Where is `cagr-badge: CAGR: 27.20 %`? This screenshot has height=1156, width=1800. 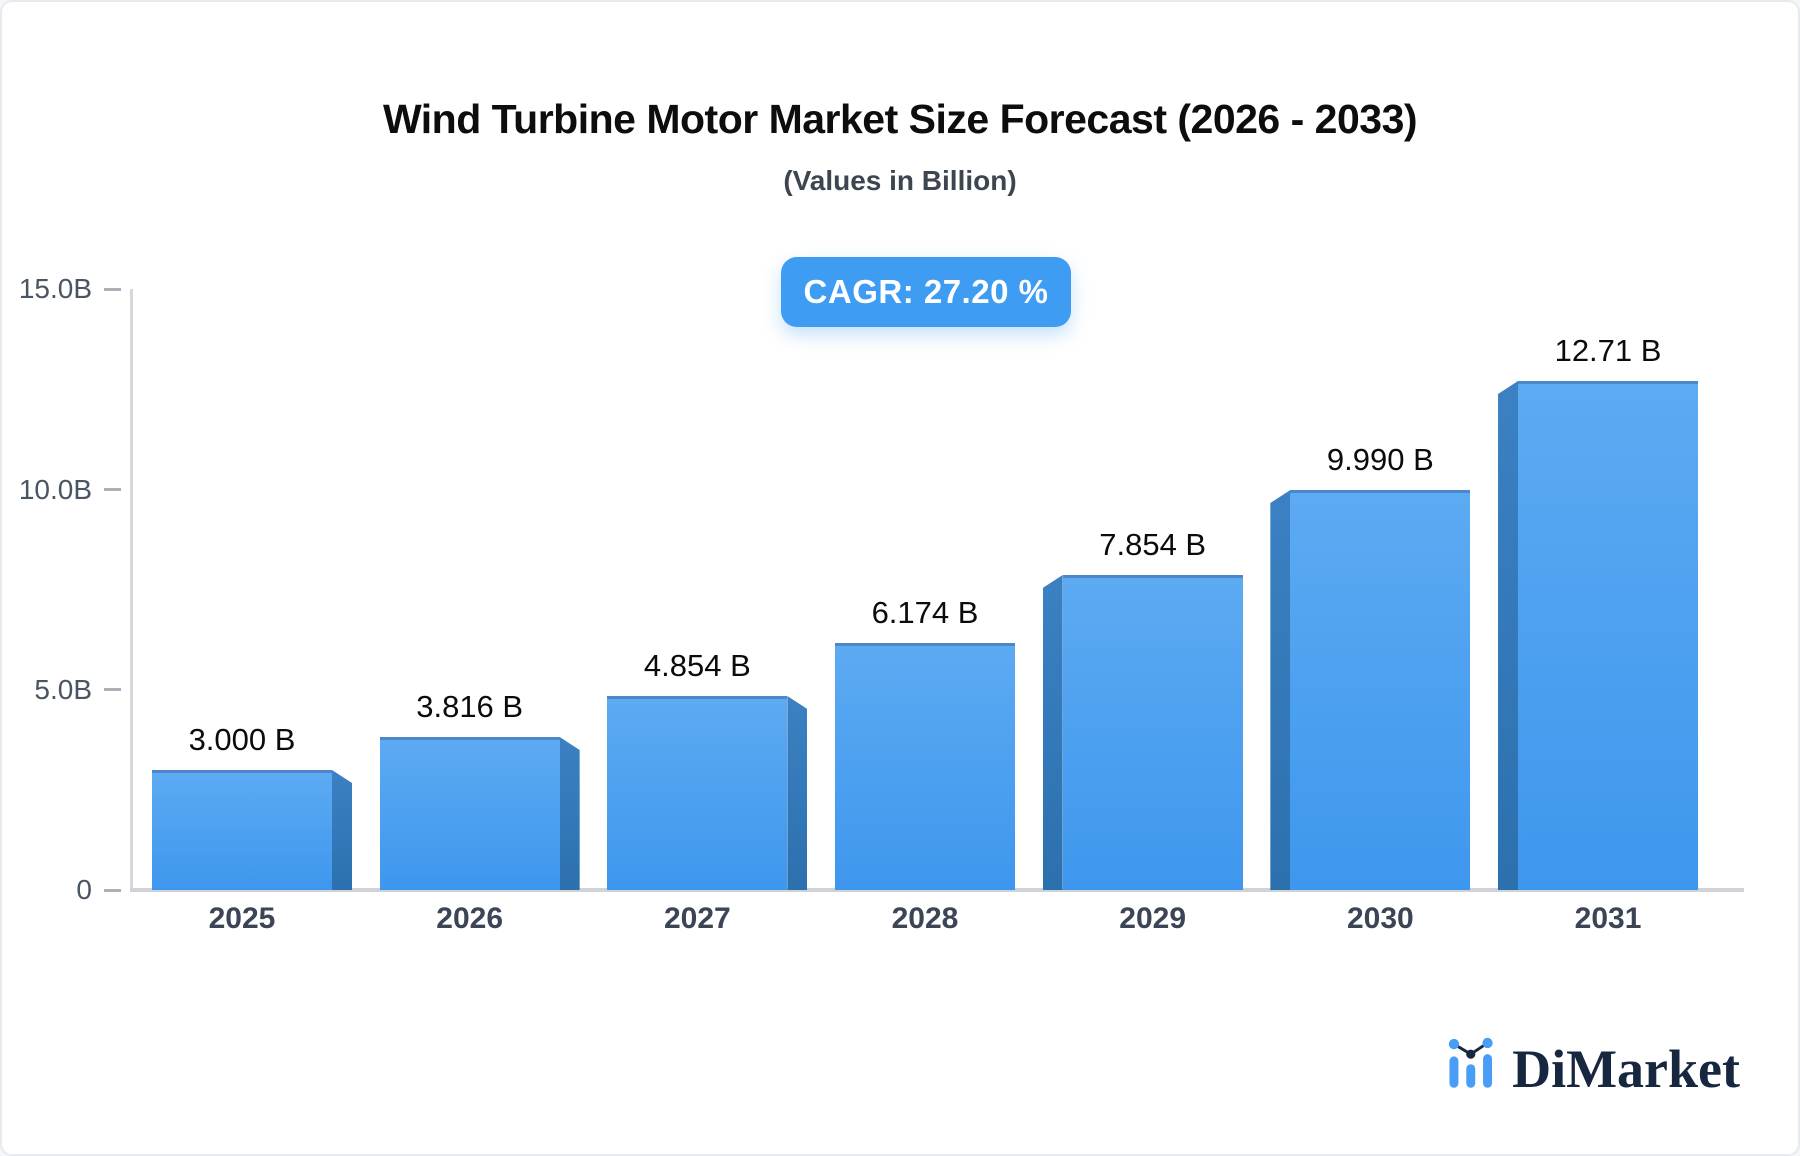
cagr-badge: CAGR: 27.20 % is located at coordinates (926, 292).